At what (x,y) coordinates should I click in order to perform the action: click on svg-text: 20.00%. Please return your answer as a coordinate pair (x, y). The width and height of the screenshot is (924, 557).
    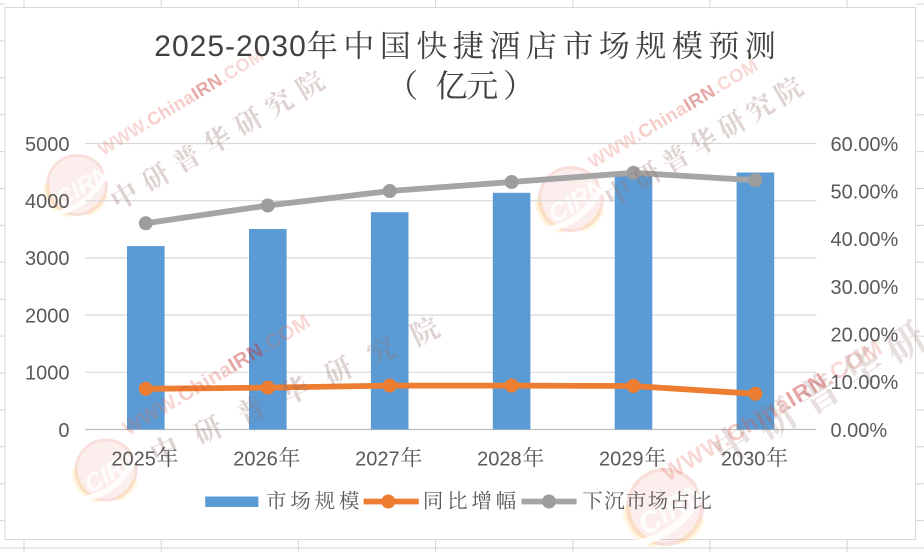
    Looking at the image, I should click on (865, 336).